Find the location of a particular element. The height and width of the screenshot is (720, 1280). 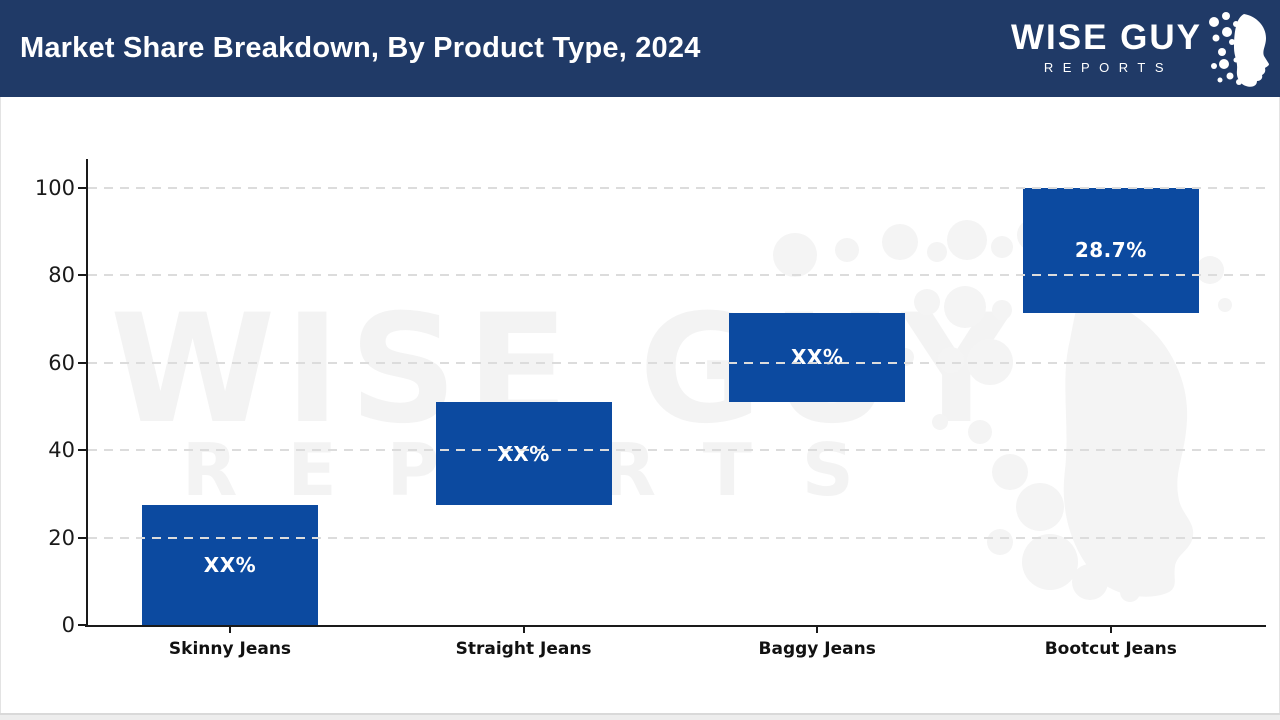

y-tick-label: 0 is located at coordinates (68, 625).